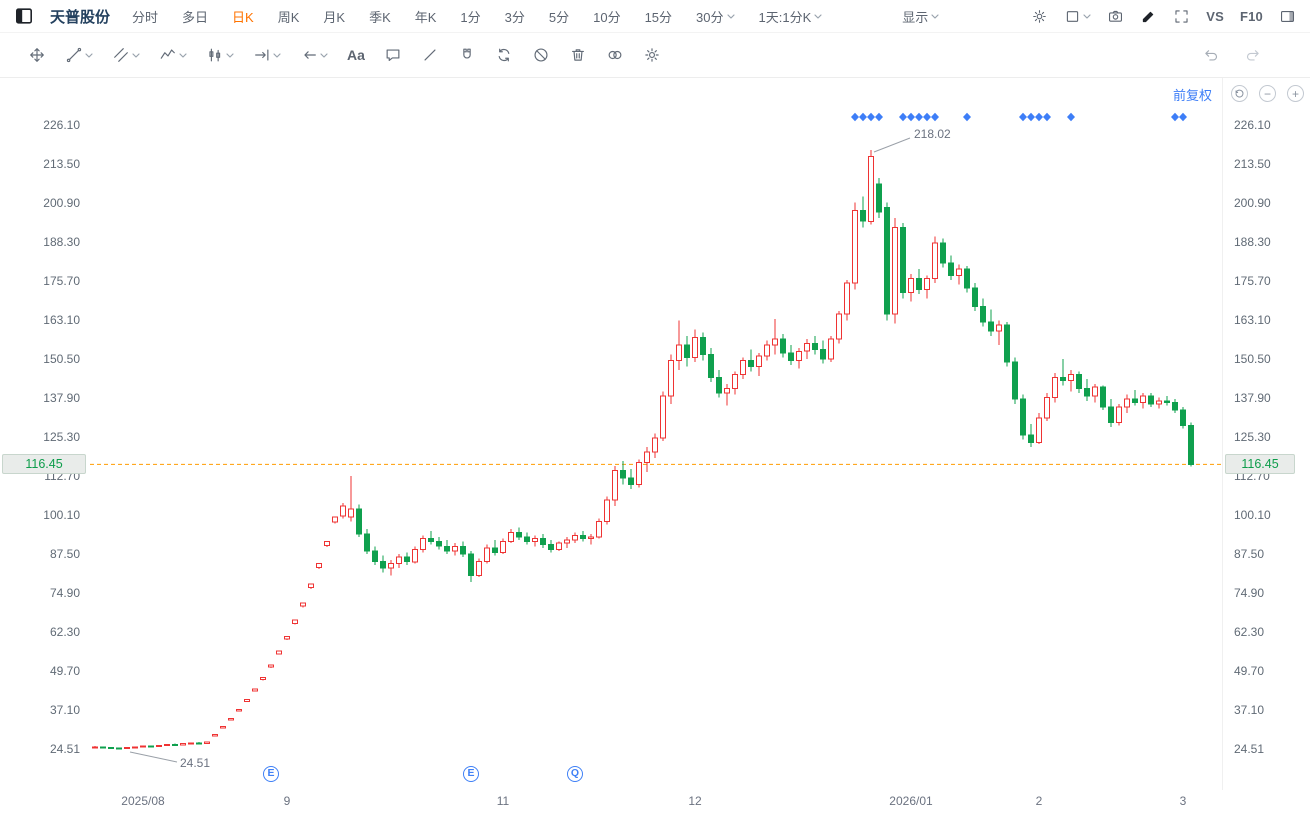  I want to click on arrow-left-tool-button, so click(314, 55).